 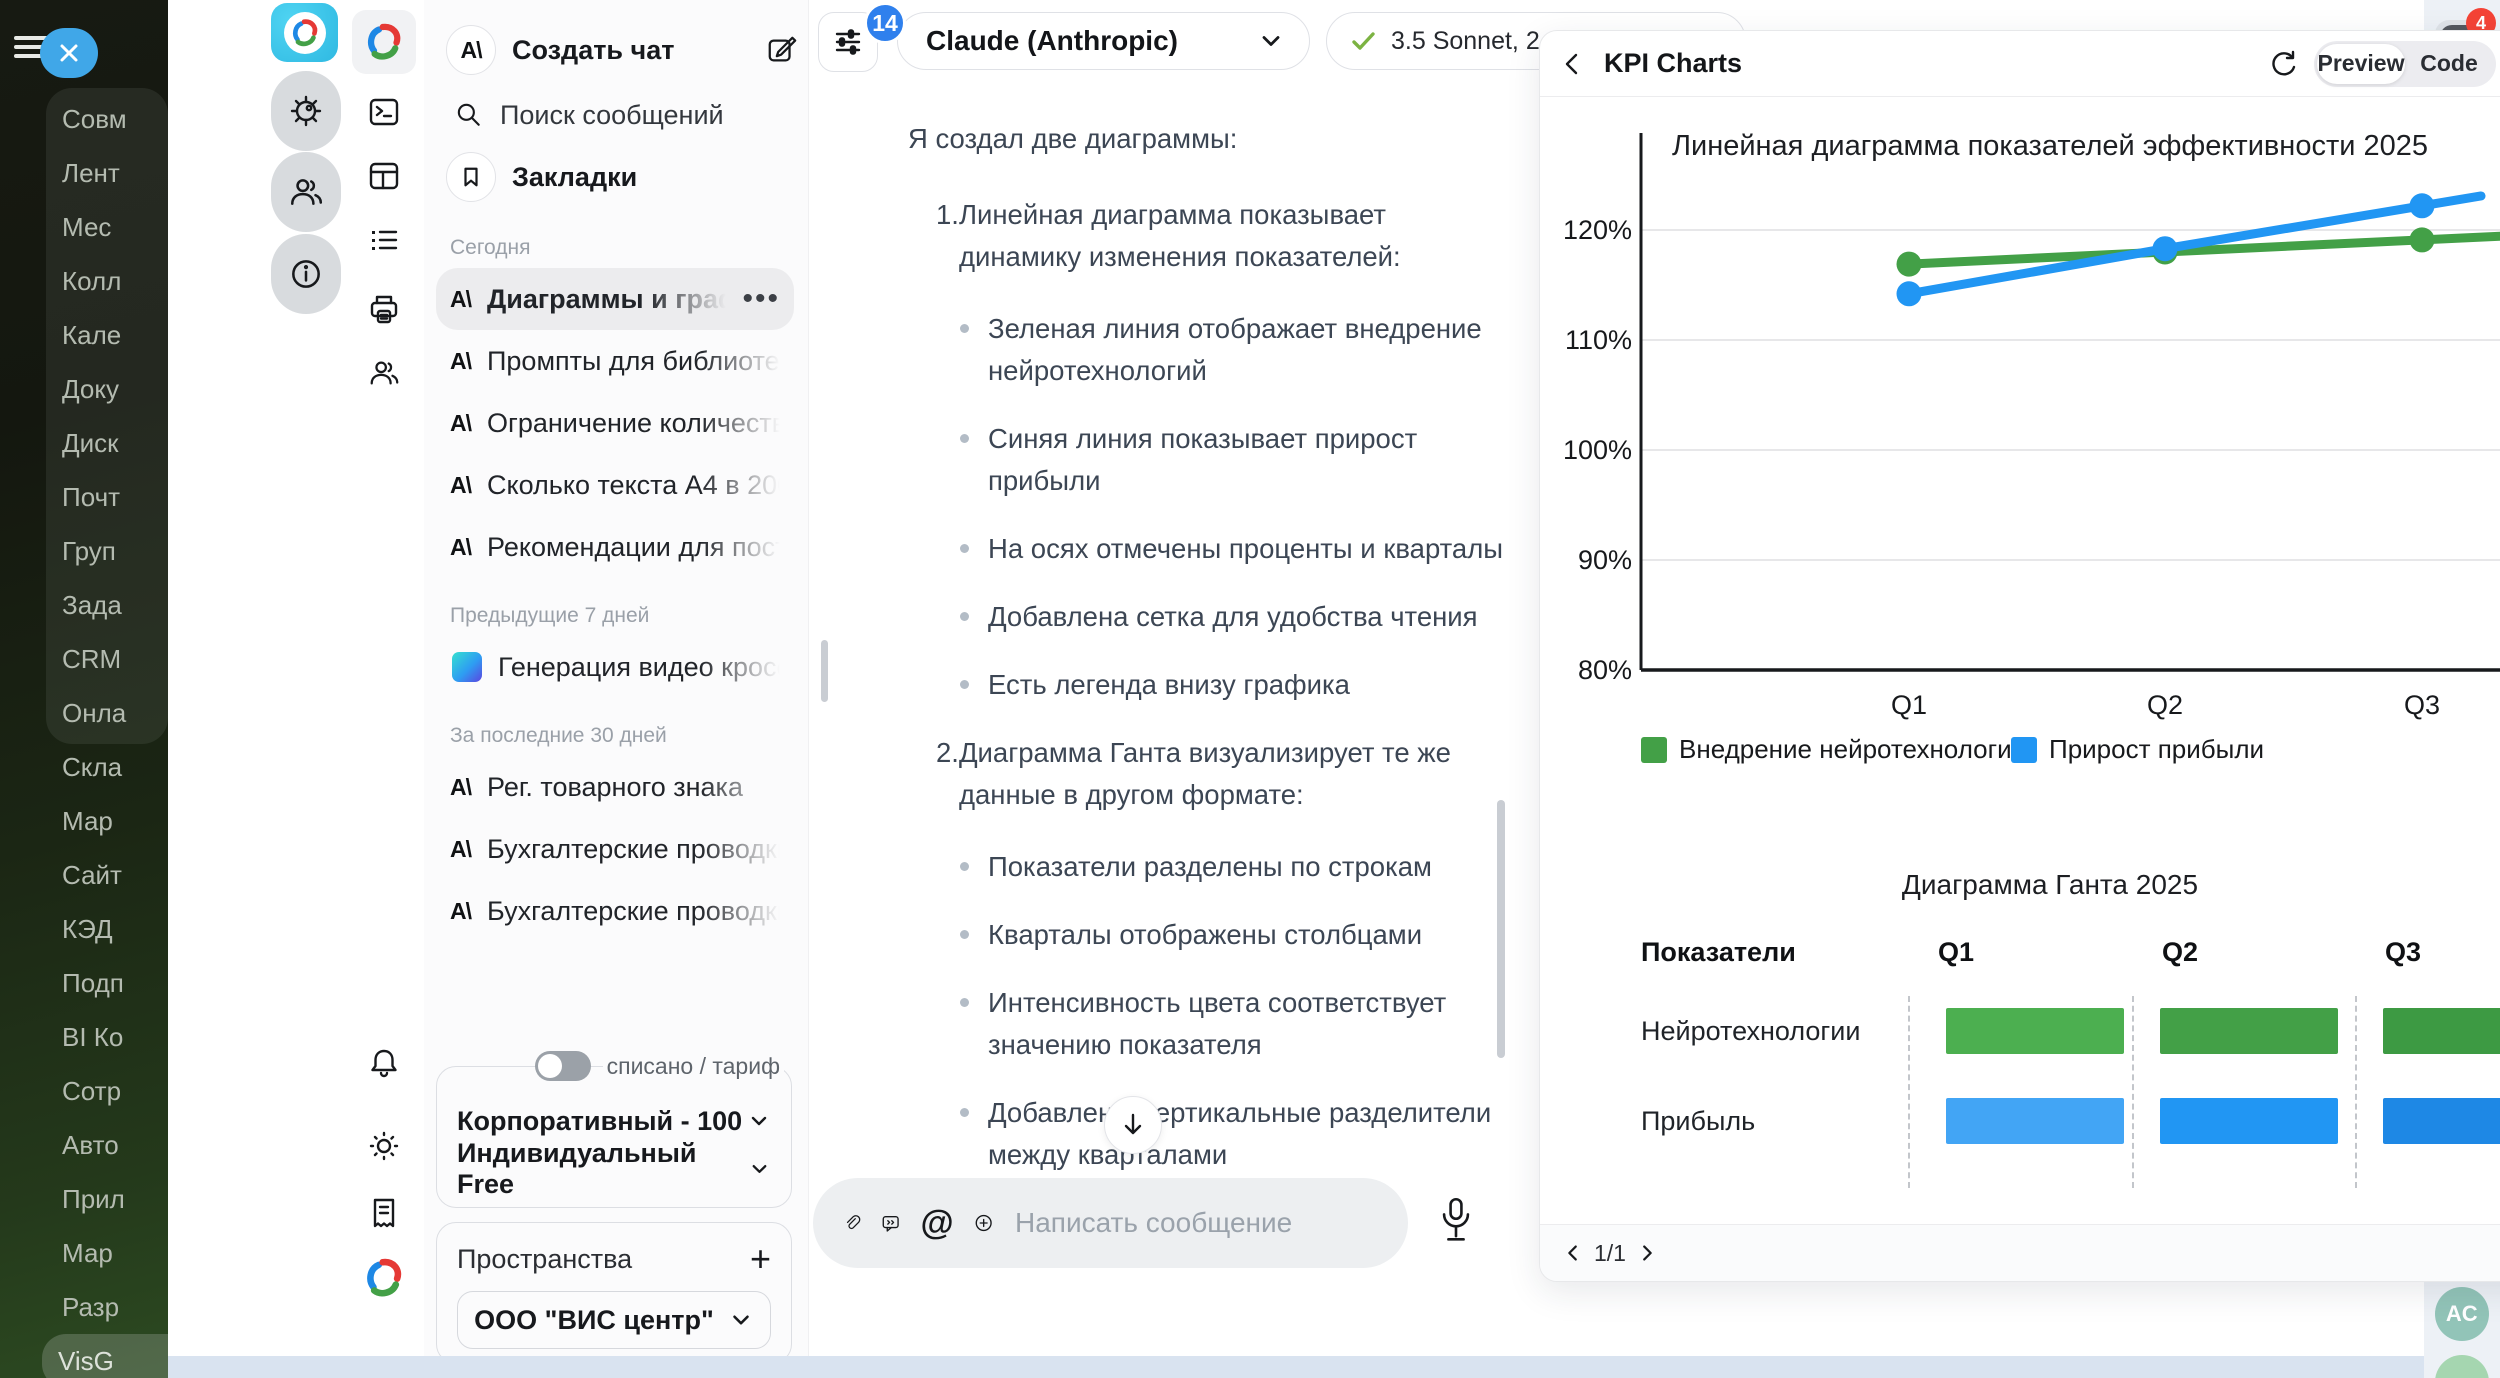 I want to click on bookmarks-label: Закладки, so click(x=575, y=176).